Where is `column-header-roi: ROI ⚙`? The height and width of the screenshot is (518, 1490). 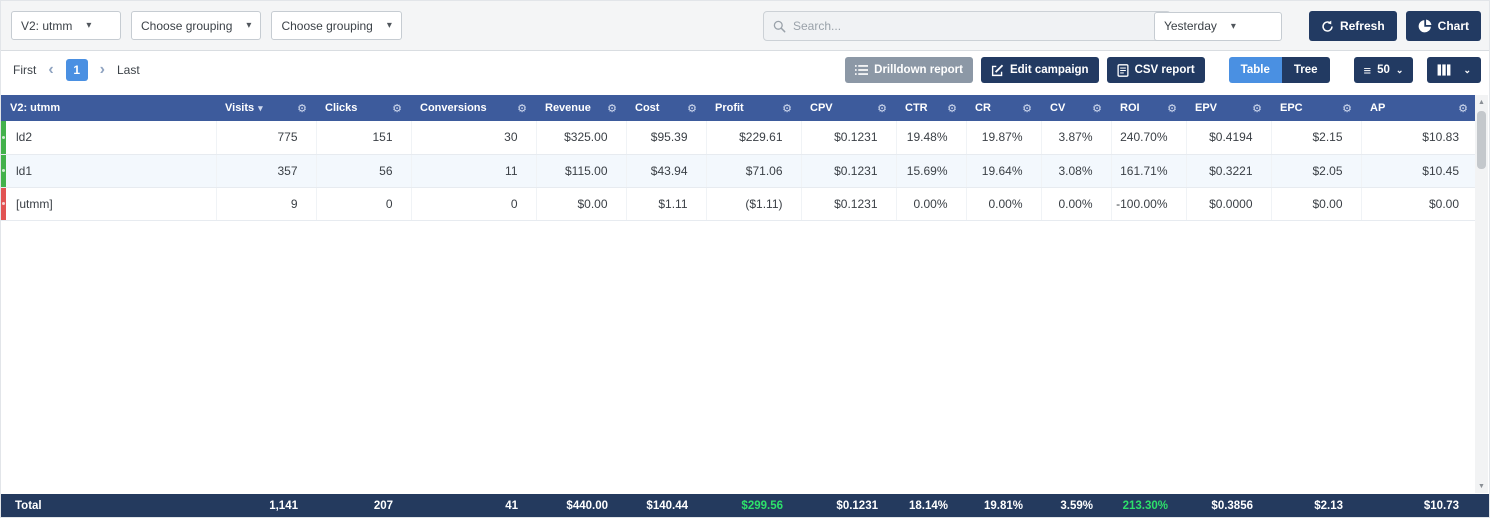
column-header-roi: ROI ⚙ is located at coordinates (1148, 108).